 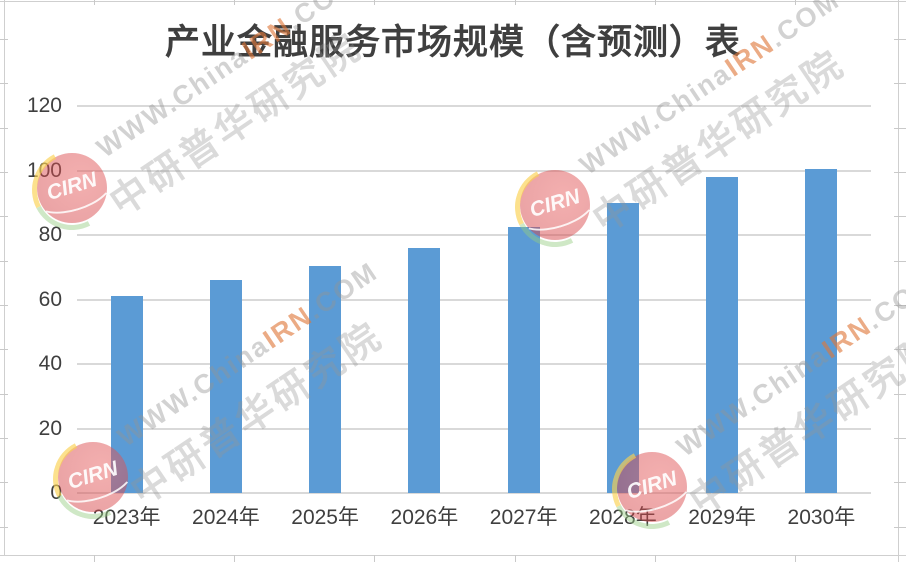 What do you see at coordinates (424, 517) in the screenshot?
I see `x-axis-tick-label: 2026年` at bounding box center [424, 517].